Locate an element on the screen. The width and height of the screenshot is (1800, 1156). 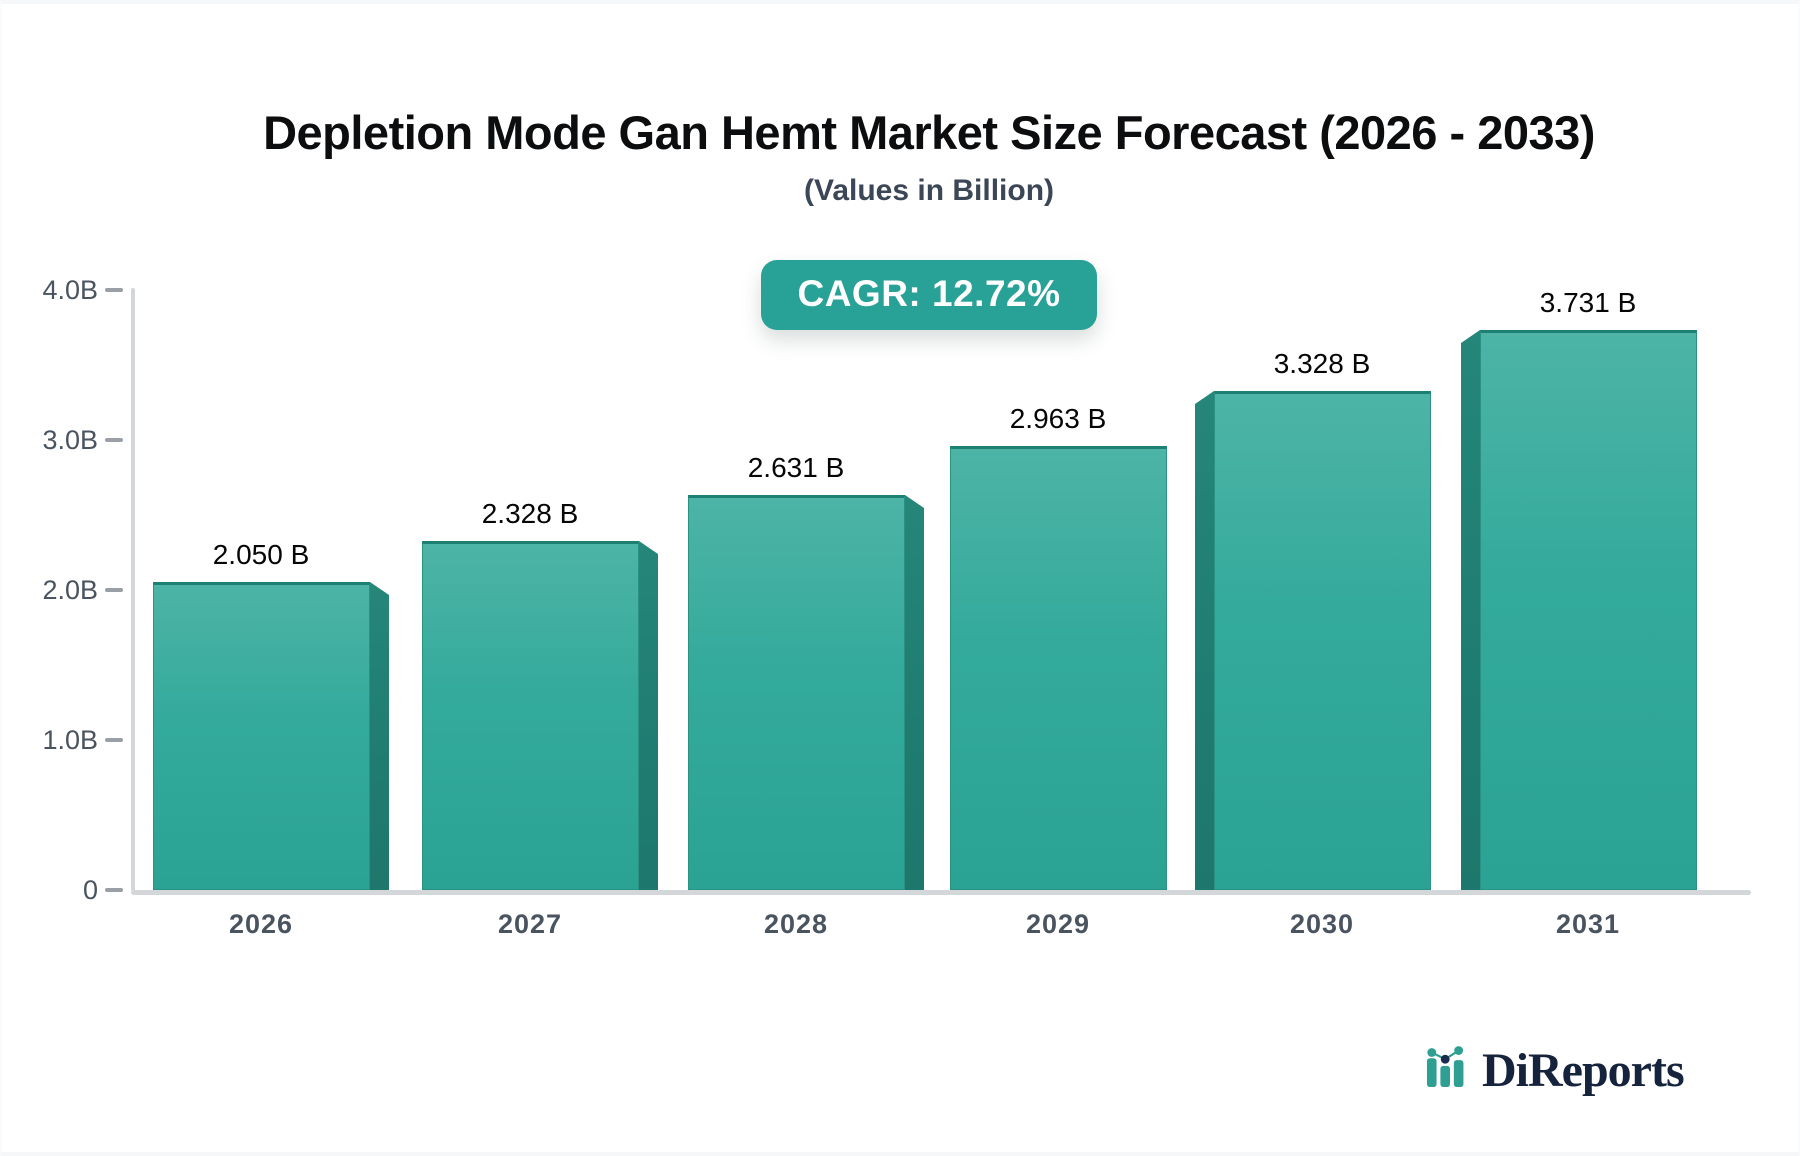
x-axis-label: 2030 is located at coordinates (1322, 924).